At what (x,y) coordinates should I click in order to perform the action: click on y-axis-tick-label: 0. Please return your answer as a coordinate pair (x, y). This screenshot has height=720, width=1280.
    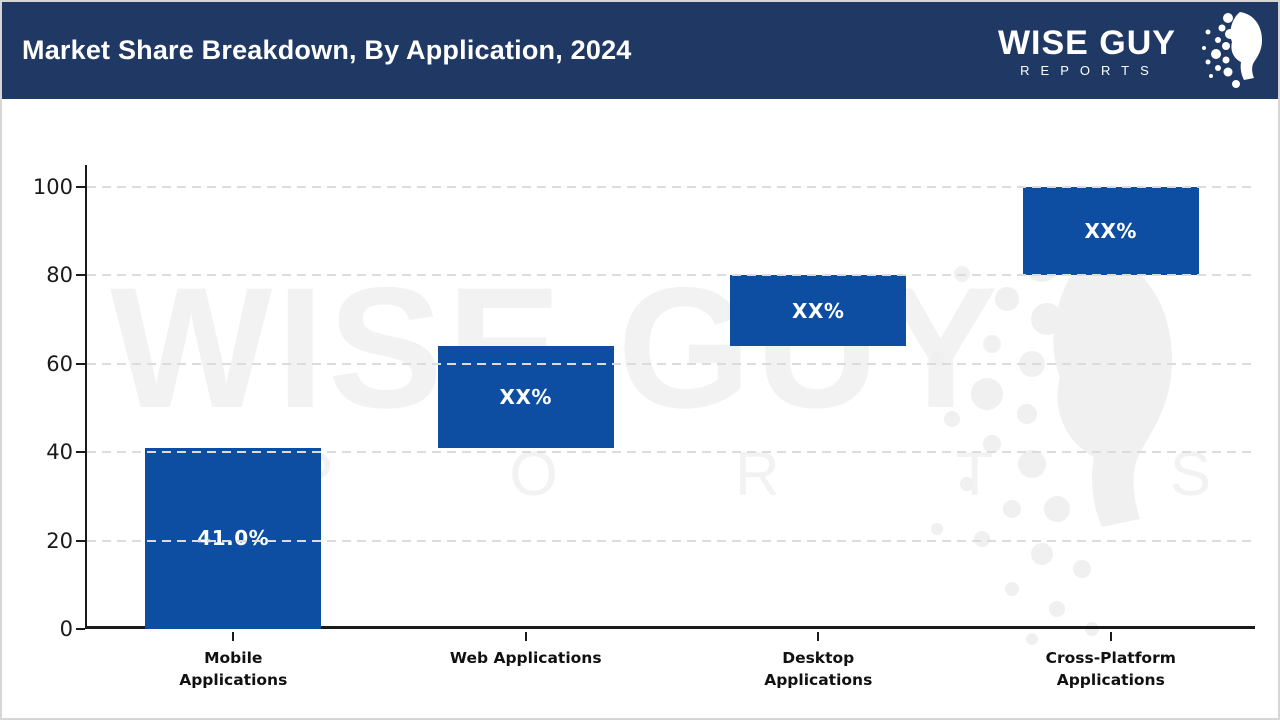
    Looking at the image, I should click on (66, 629).